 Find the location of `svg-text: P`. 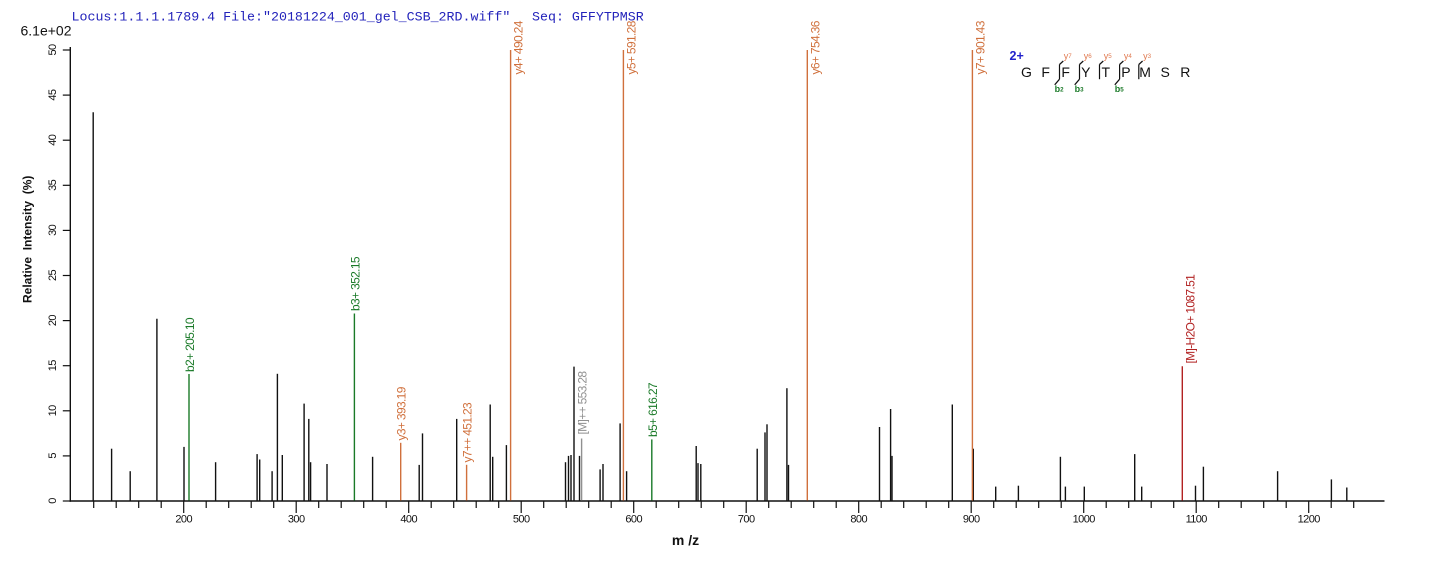

svg-text: P is located at coordinates (1125, 72).